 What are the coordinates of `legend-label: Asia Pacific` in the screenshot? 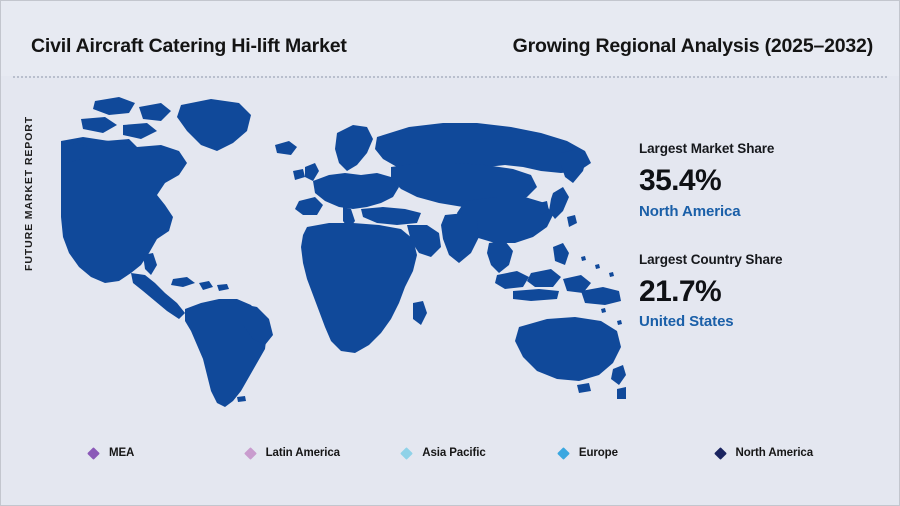 It's located at (454, 453).